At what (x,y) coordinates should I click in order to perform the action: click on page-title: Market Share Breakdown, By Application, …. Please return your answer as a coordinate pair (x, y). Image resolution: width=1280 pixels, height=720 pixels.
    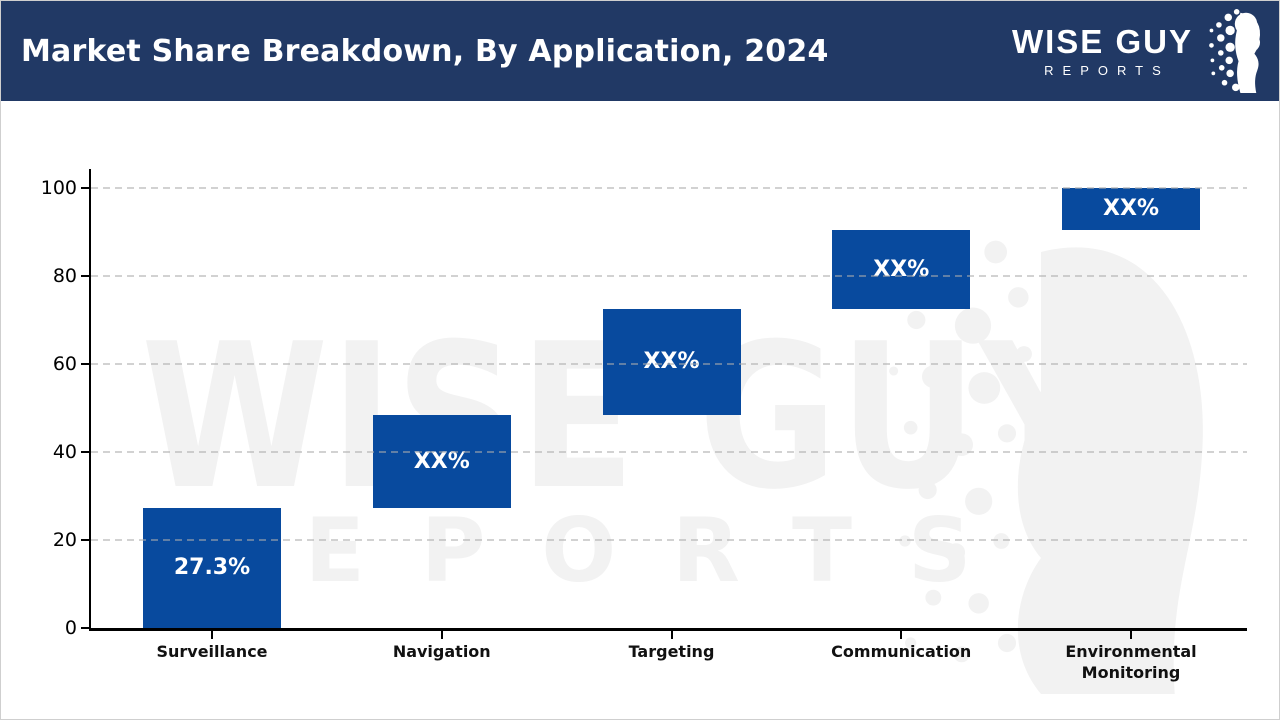
    Looking at the image, I should click on (425, 51).